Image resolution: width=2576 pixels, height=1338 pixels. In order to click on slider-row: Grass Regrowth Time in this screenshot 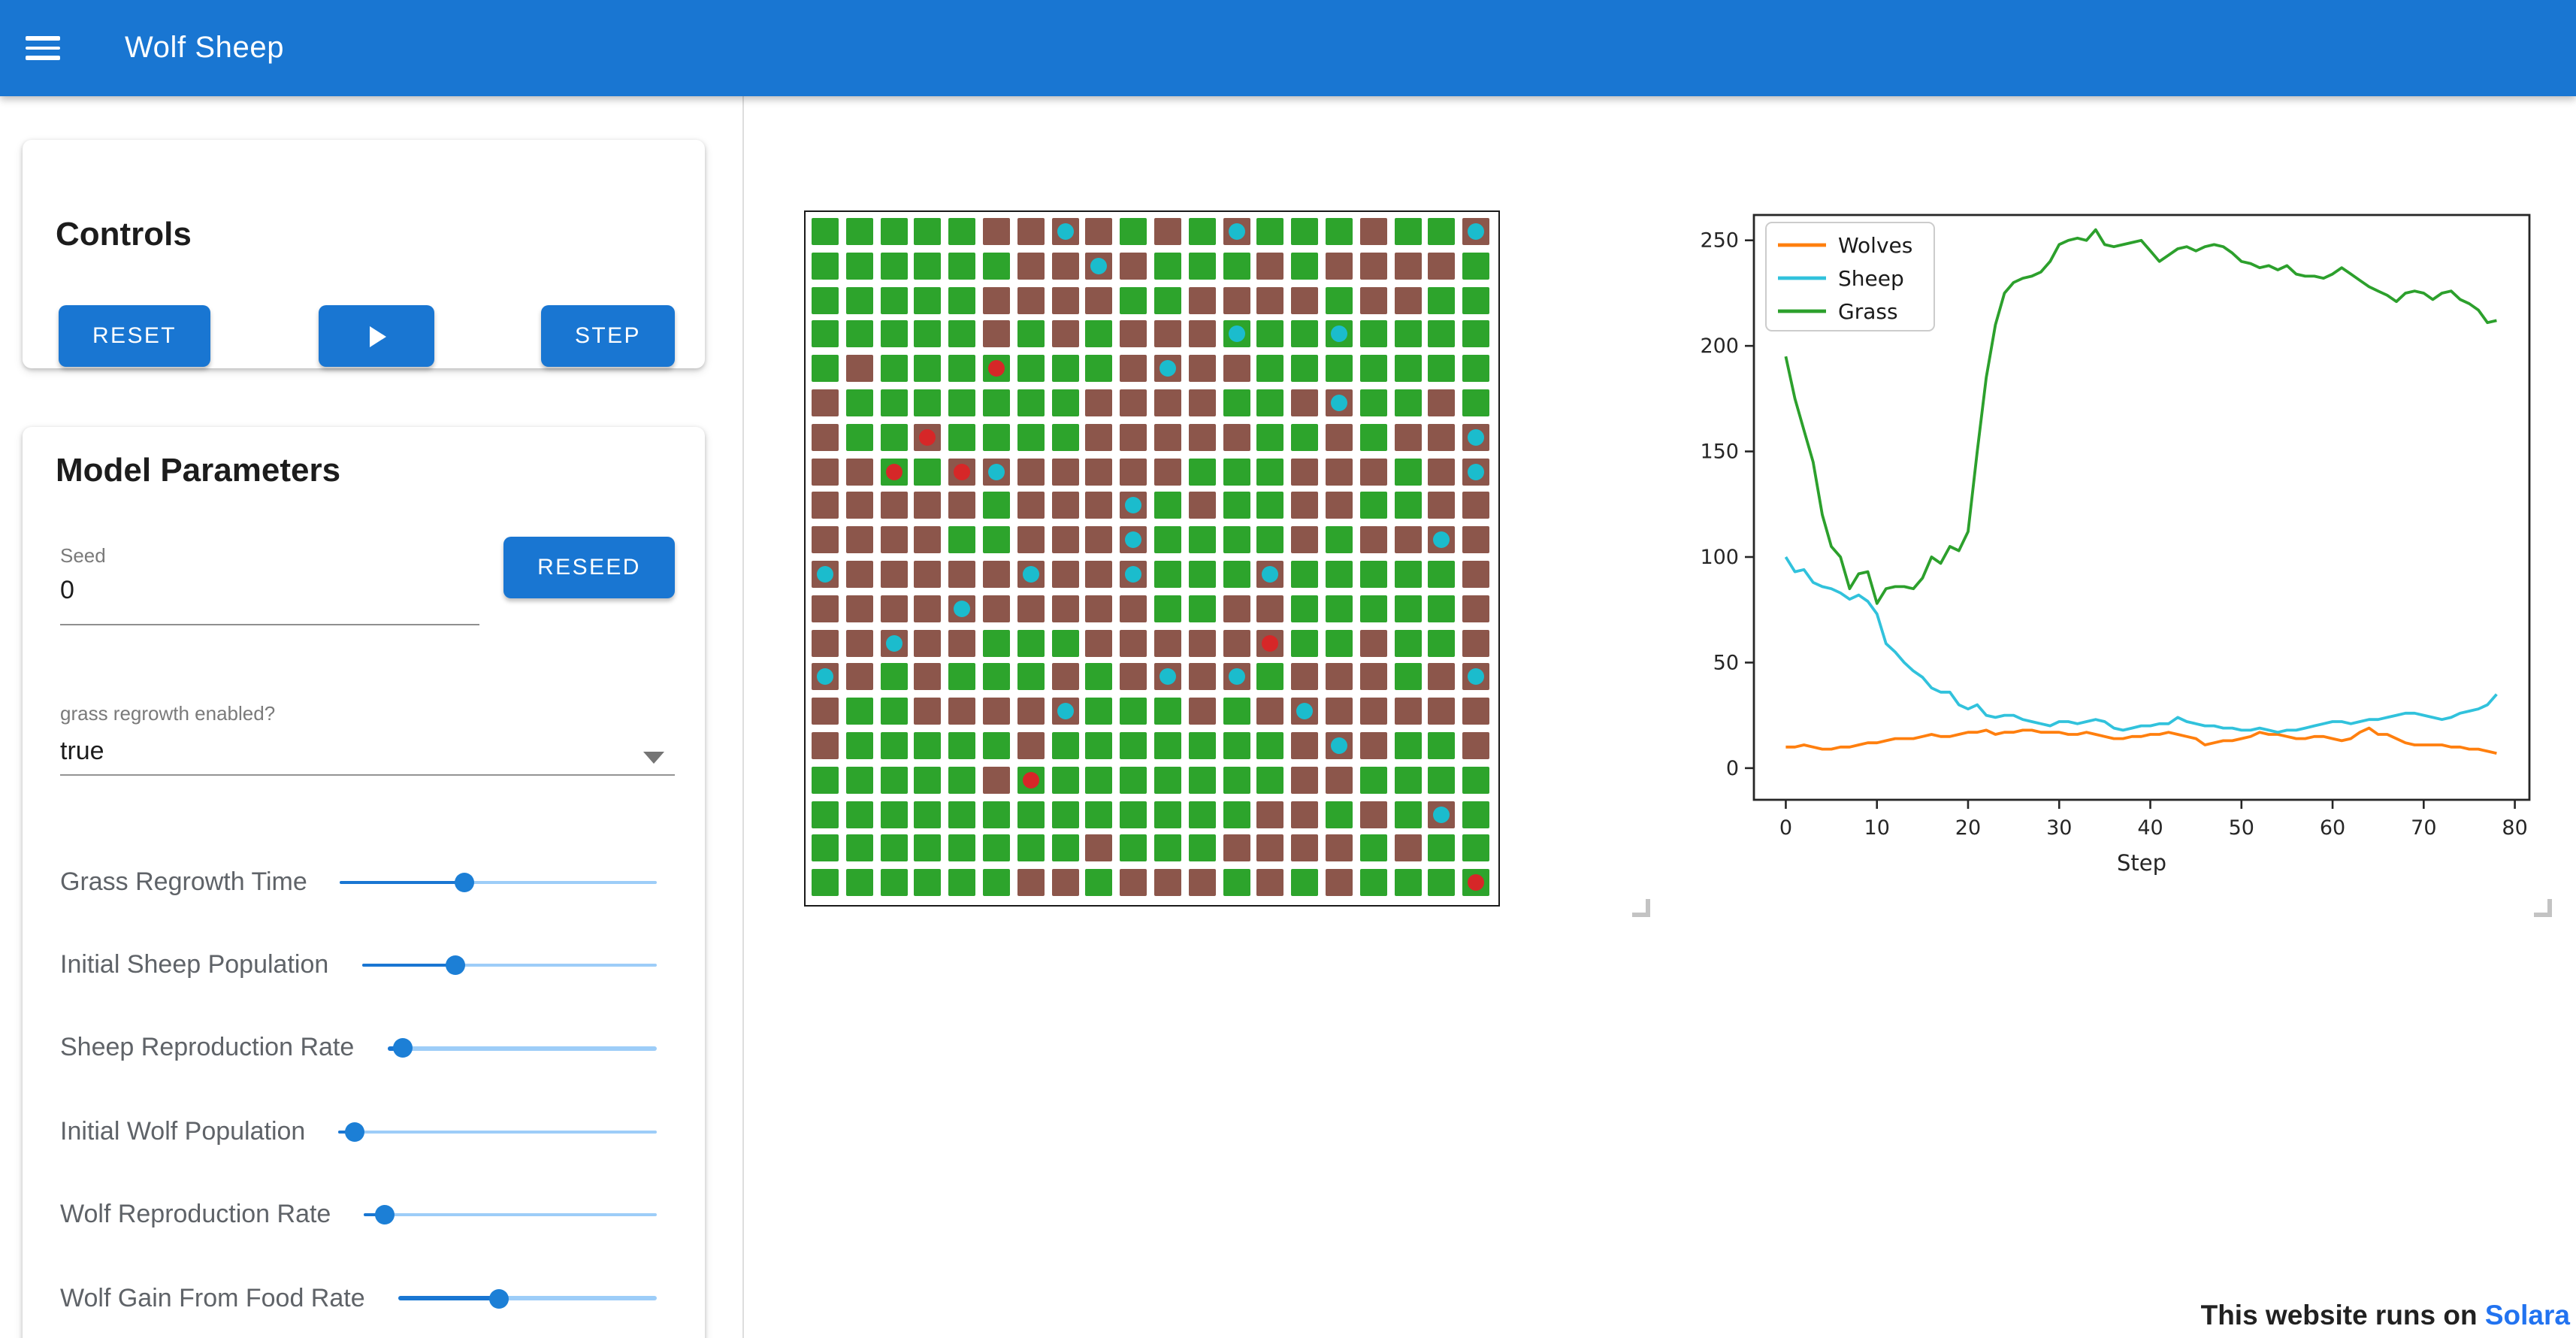, I will do `click(364, 882)`.